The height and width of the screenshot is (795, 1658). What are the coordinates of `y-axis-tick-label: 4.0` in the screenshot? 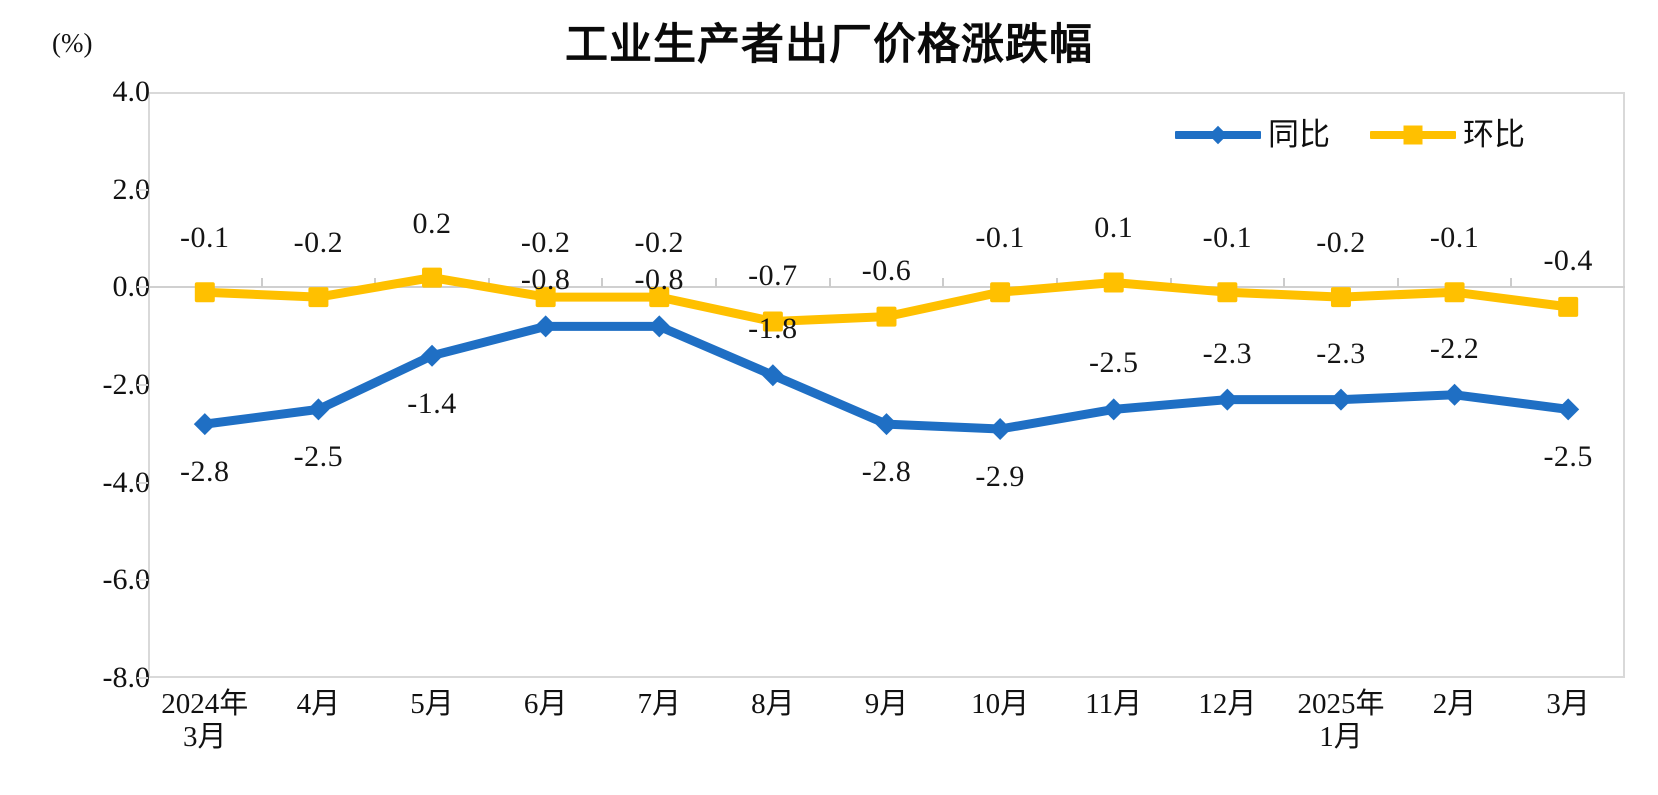 It's located at (131, 91).